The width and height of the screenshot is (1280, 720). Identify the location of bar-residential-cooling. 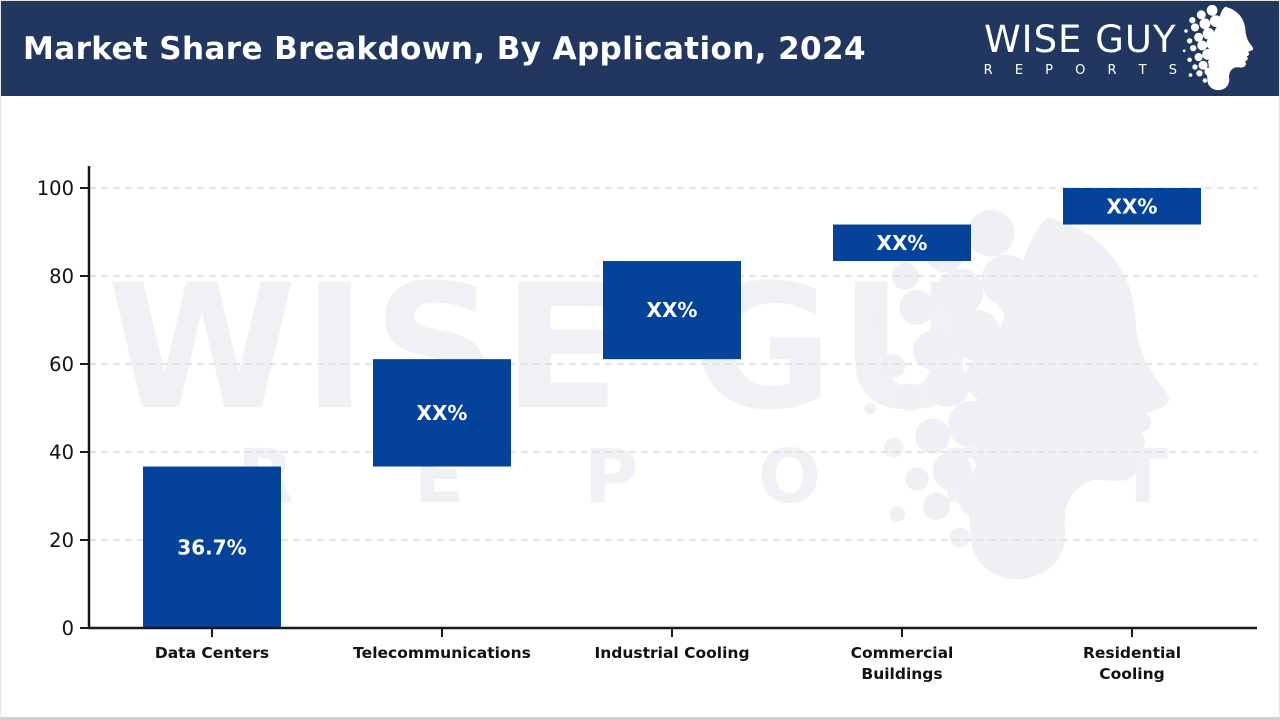
(1132, 206).